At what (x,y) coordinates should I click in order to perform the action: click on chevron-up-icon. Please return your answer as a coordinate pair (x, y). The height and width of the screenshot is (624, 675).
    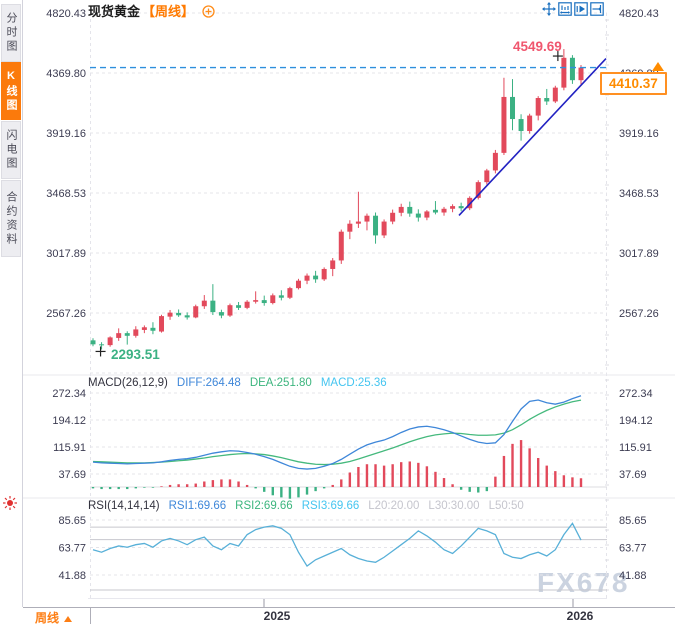
    Looking at the image, I should click on (68, 619).